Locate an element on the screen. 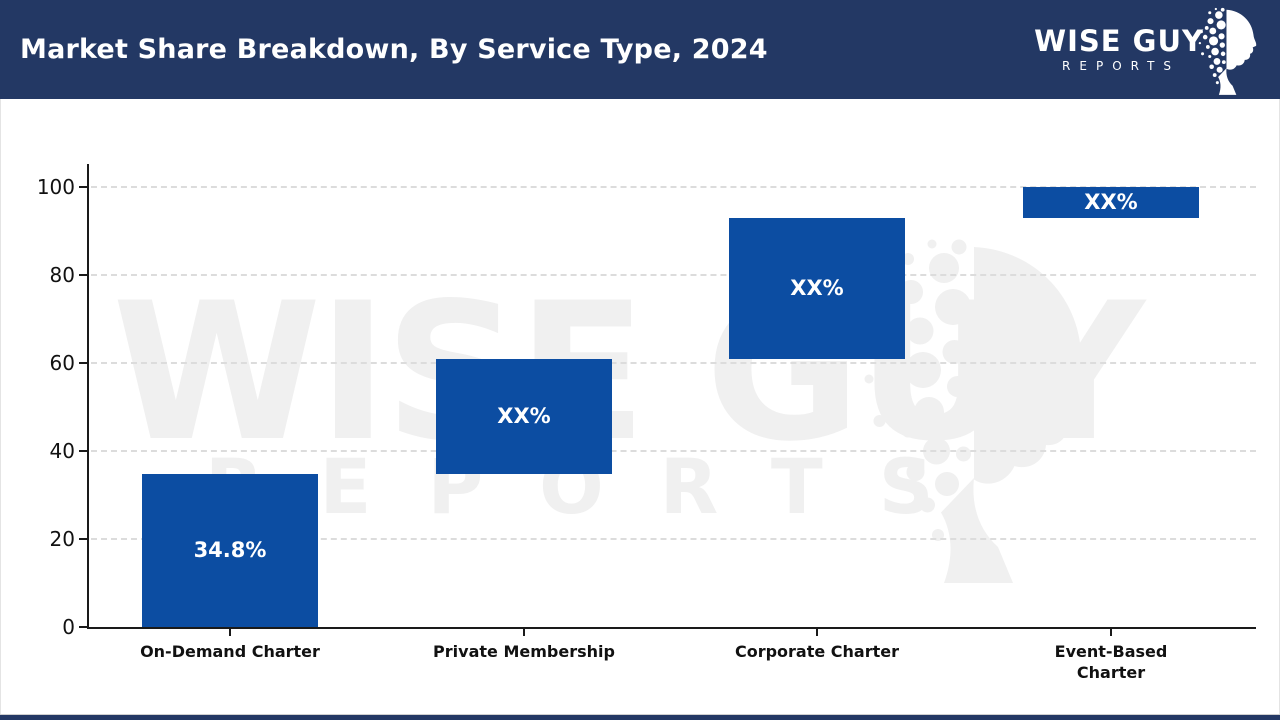 This screenshot has height=720, width=1280. y-axis-tick-label: 40 is located at coordinates (62, 451).